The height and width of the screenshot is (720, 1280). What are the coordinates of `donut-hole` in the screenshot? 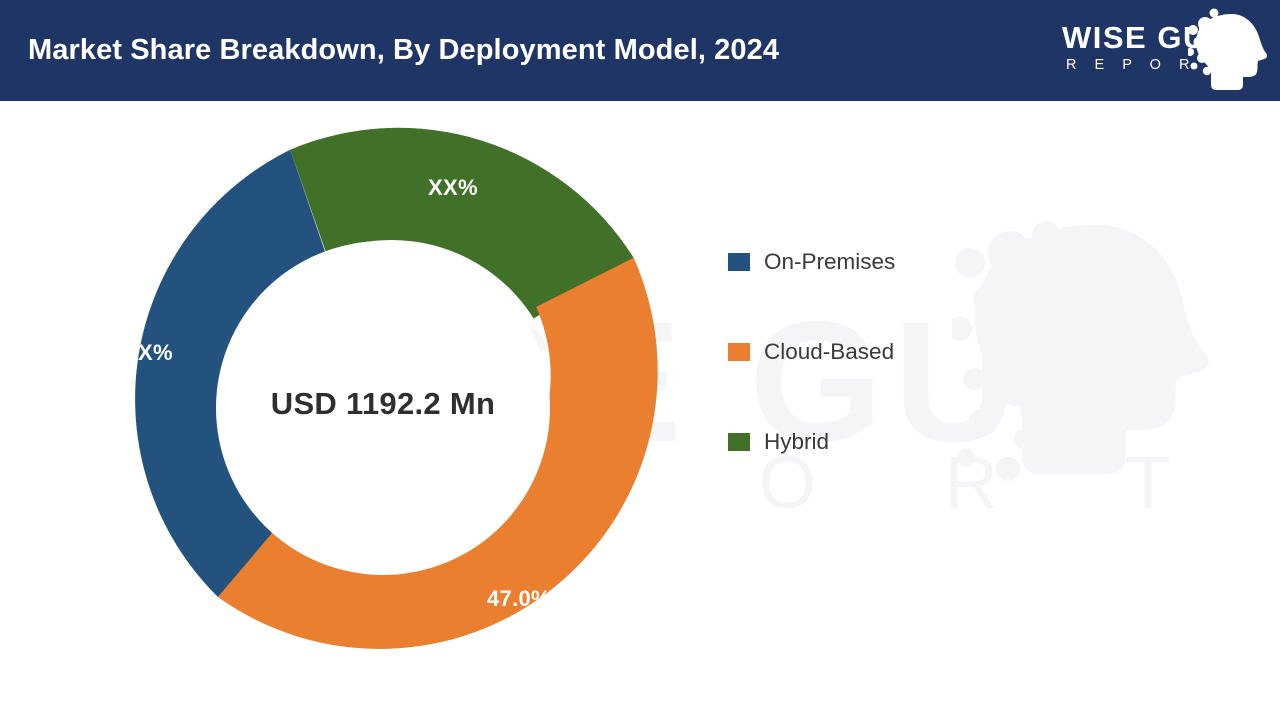 It's located at (383, 408).